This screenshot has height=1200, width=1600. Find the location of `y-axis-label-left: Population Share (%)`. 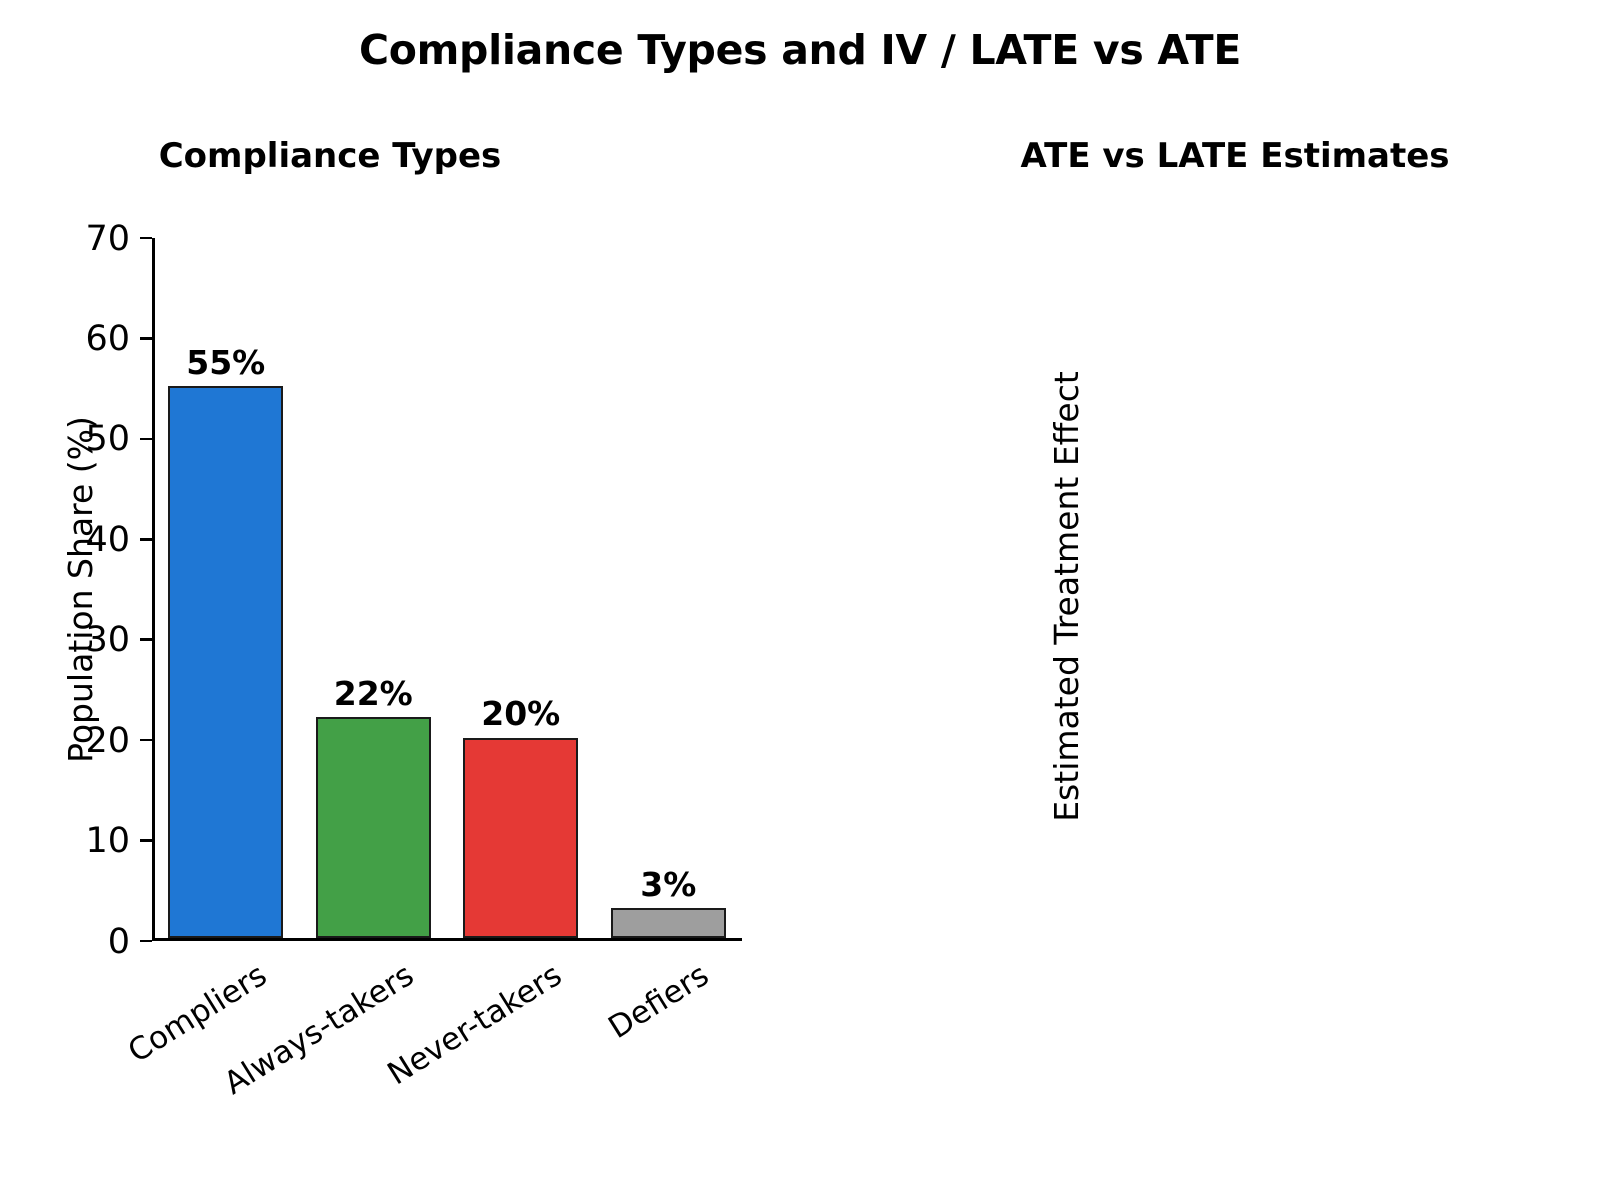

y-axis-label-left: Population Share (%) is located at coordinates (80, 589).